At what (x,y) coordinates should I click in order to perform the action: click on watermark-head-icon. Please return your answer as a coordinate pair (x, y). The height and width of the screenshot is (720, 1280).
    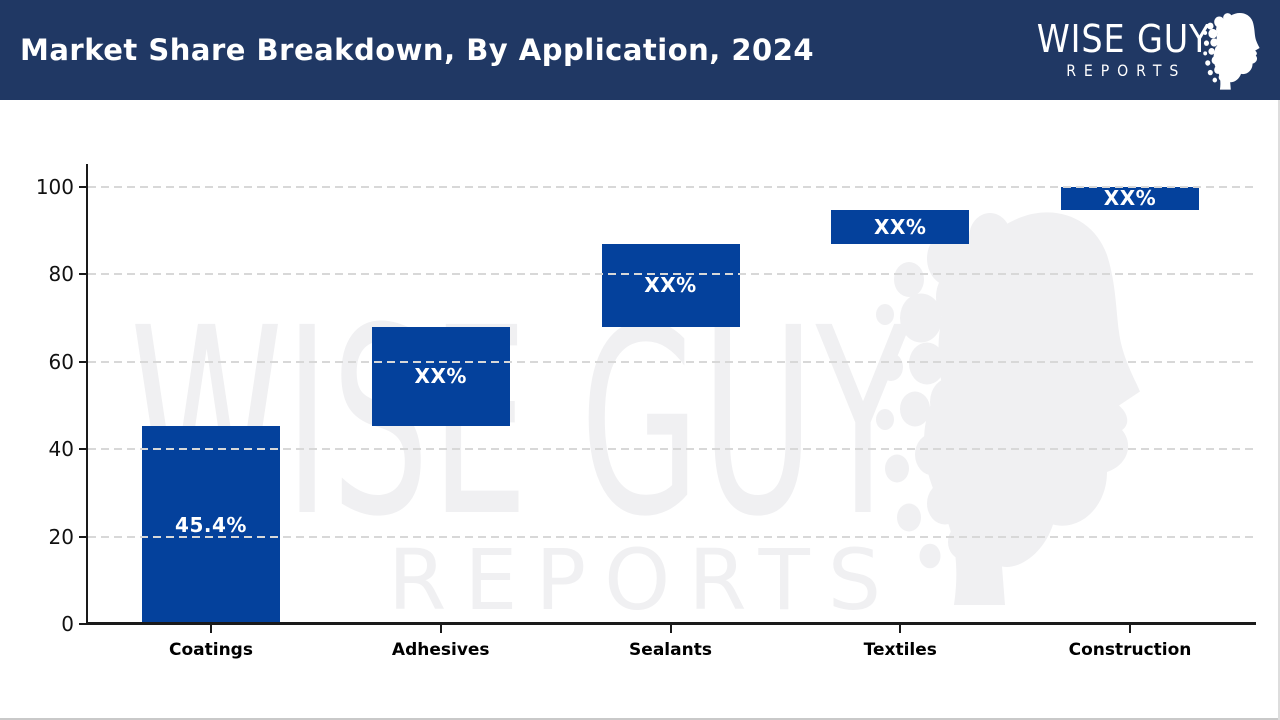
    Looking at the image, I should click on (1008, 408).